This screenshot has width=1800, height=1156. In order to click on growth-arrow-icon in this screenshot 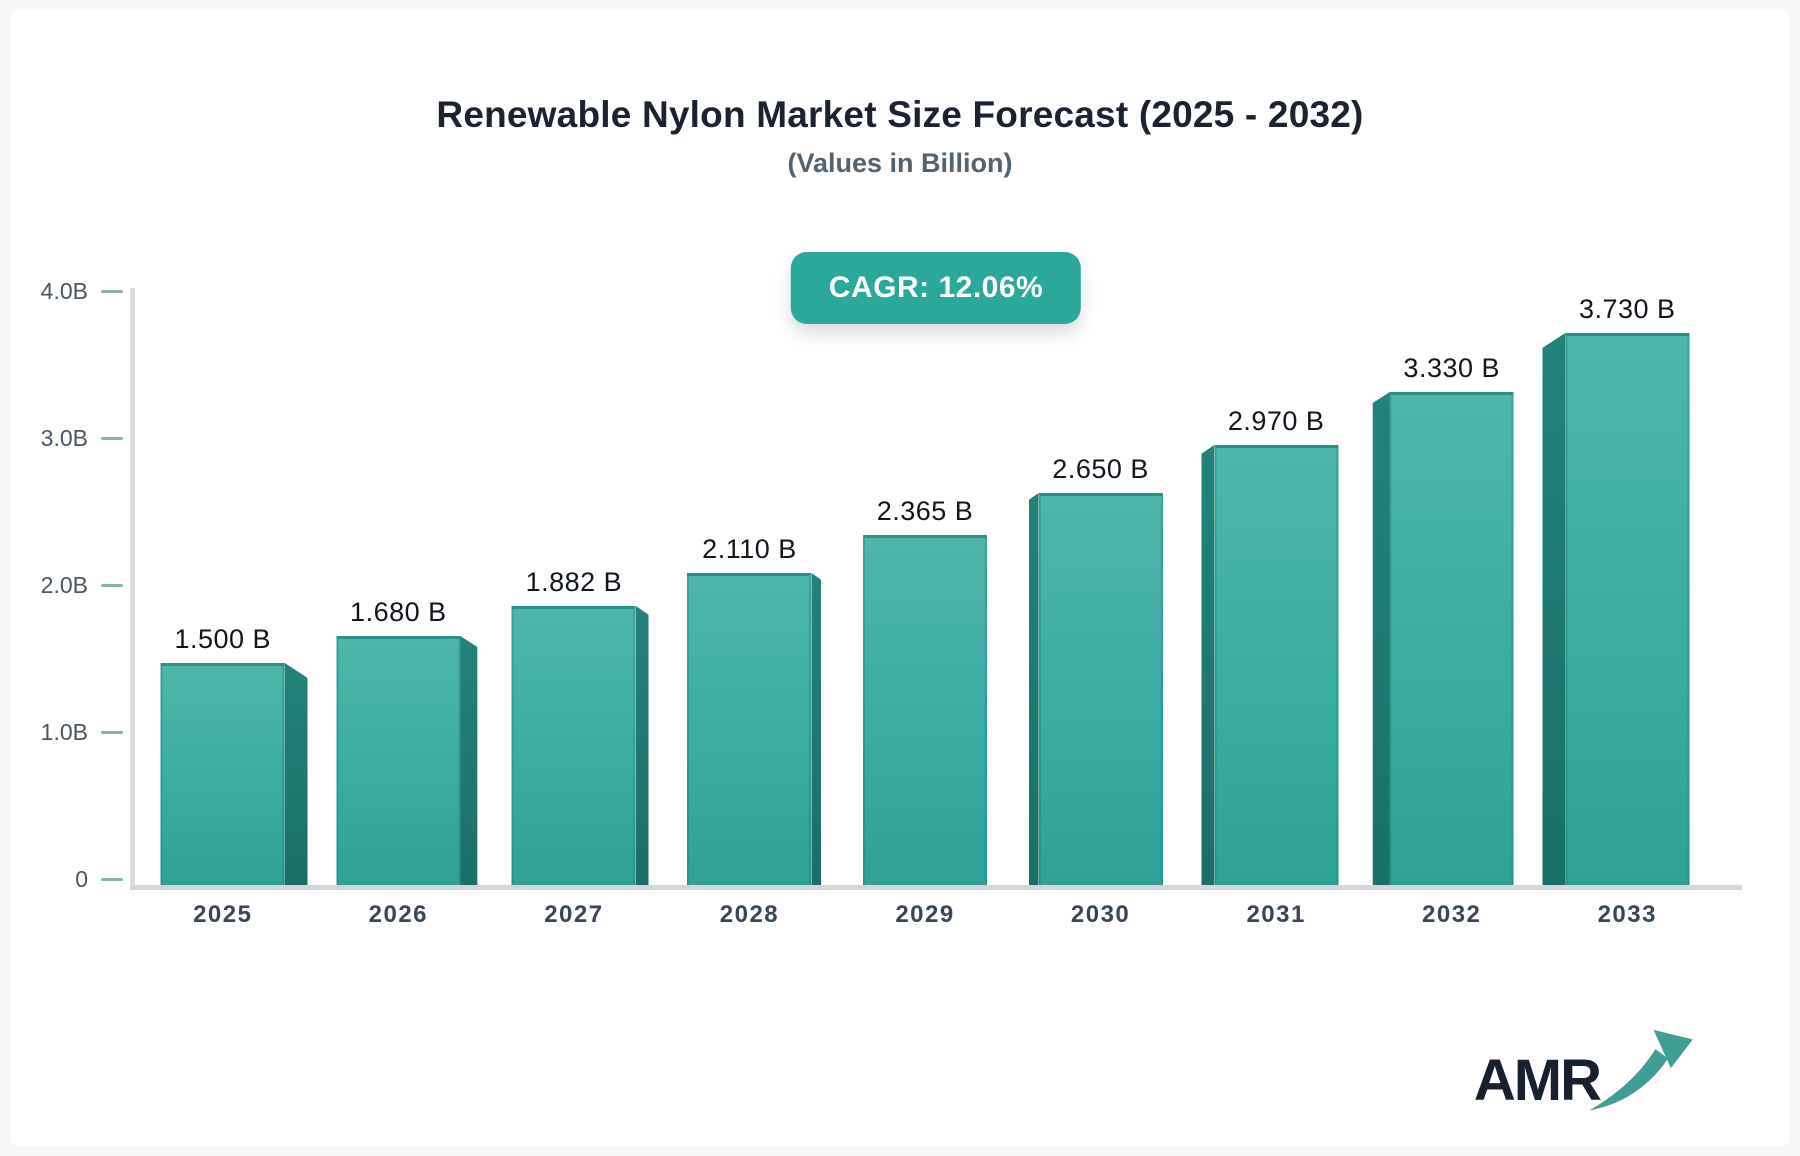, I will do `click(1641, 1070)`.